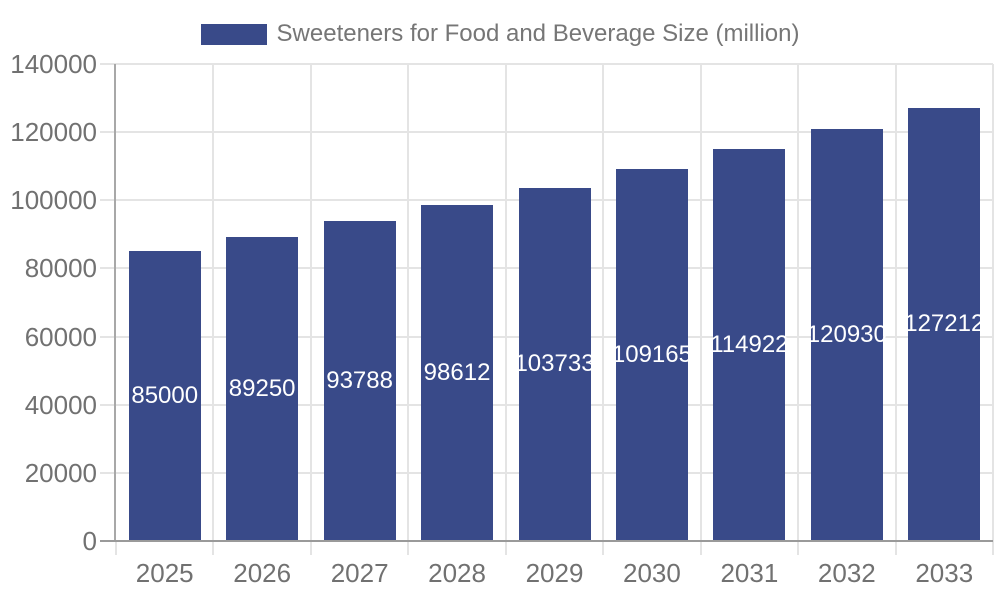 The image size is (1000, 600). Describe the element at coordinates (944, 573) in the screenshot. I see `x-axis-tick-label: 2033` at that location.